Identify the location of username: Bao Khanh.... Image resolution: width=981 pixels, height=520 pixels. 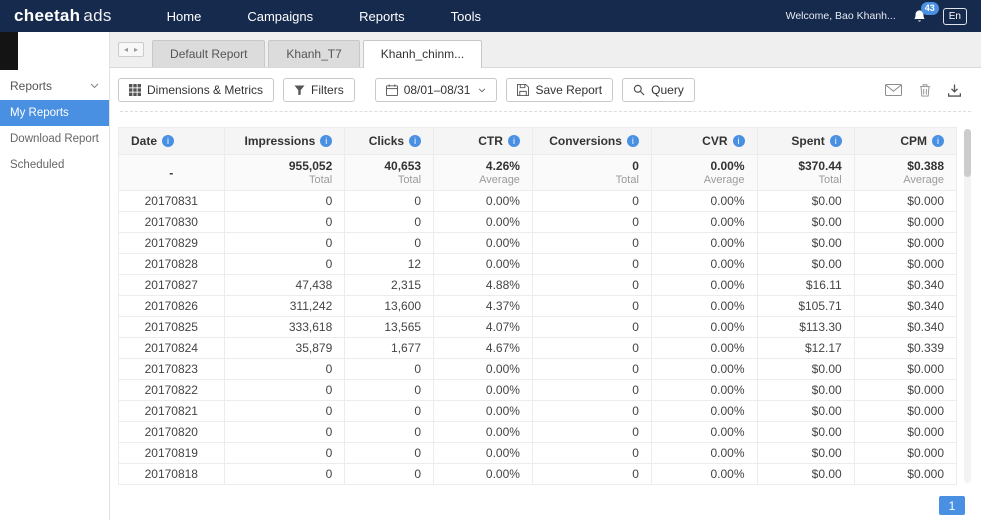
(865, 16).